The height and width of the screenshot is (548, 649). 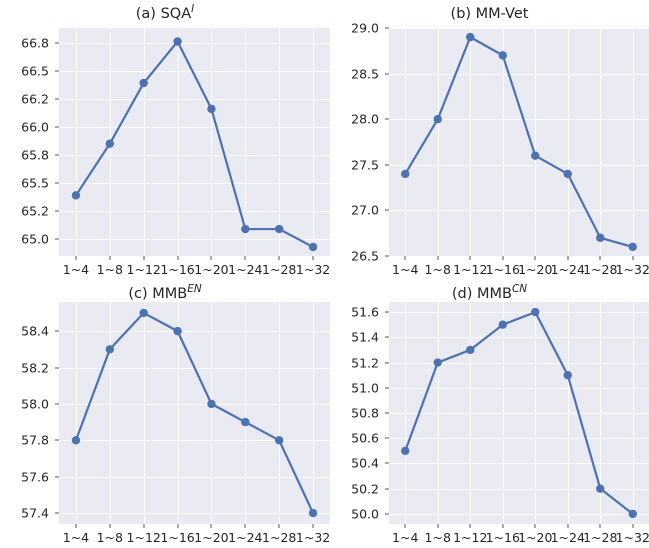 What do you see at coordinates (35, 99) in the screenshot?
I see `a-ytick-label: 66.2` at bounding box center [35, 99].